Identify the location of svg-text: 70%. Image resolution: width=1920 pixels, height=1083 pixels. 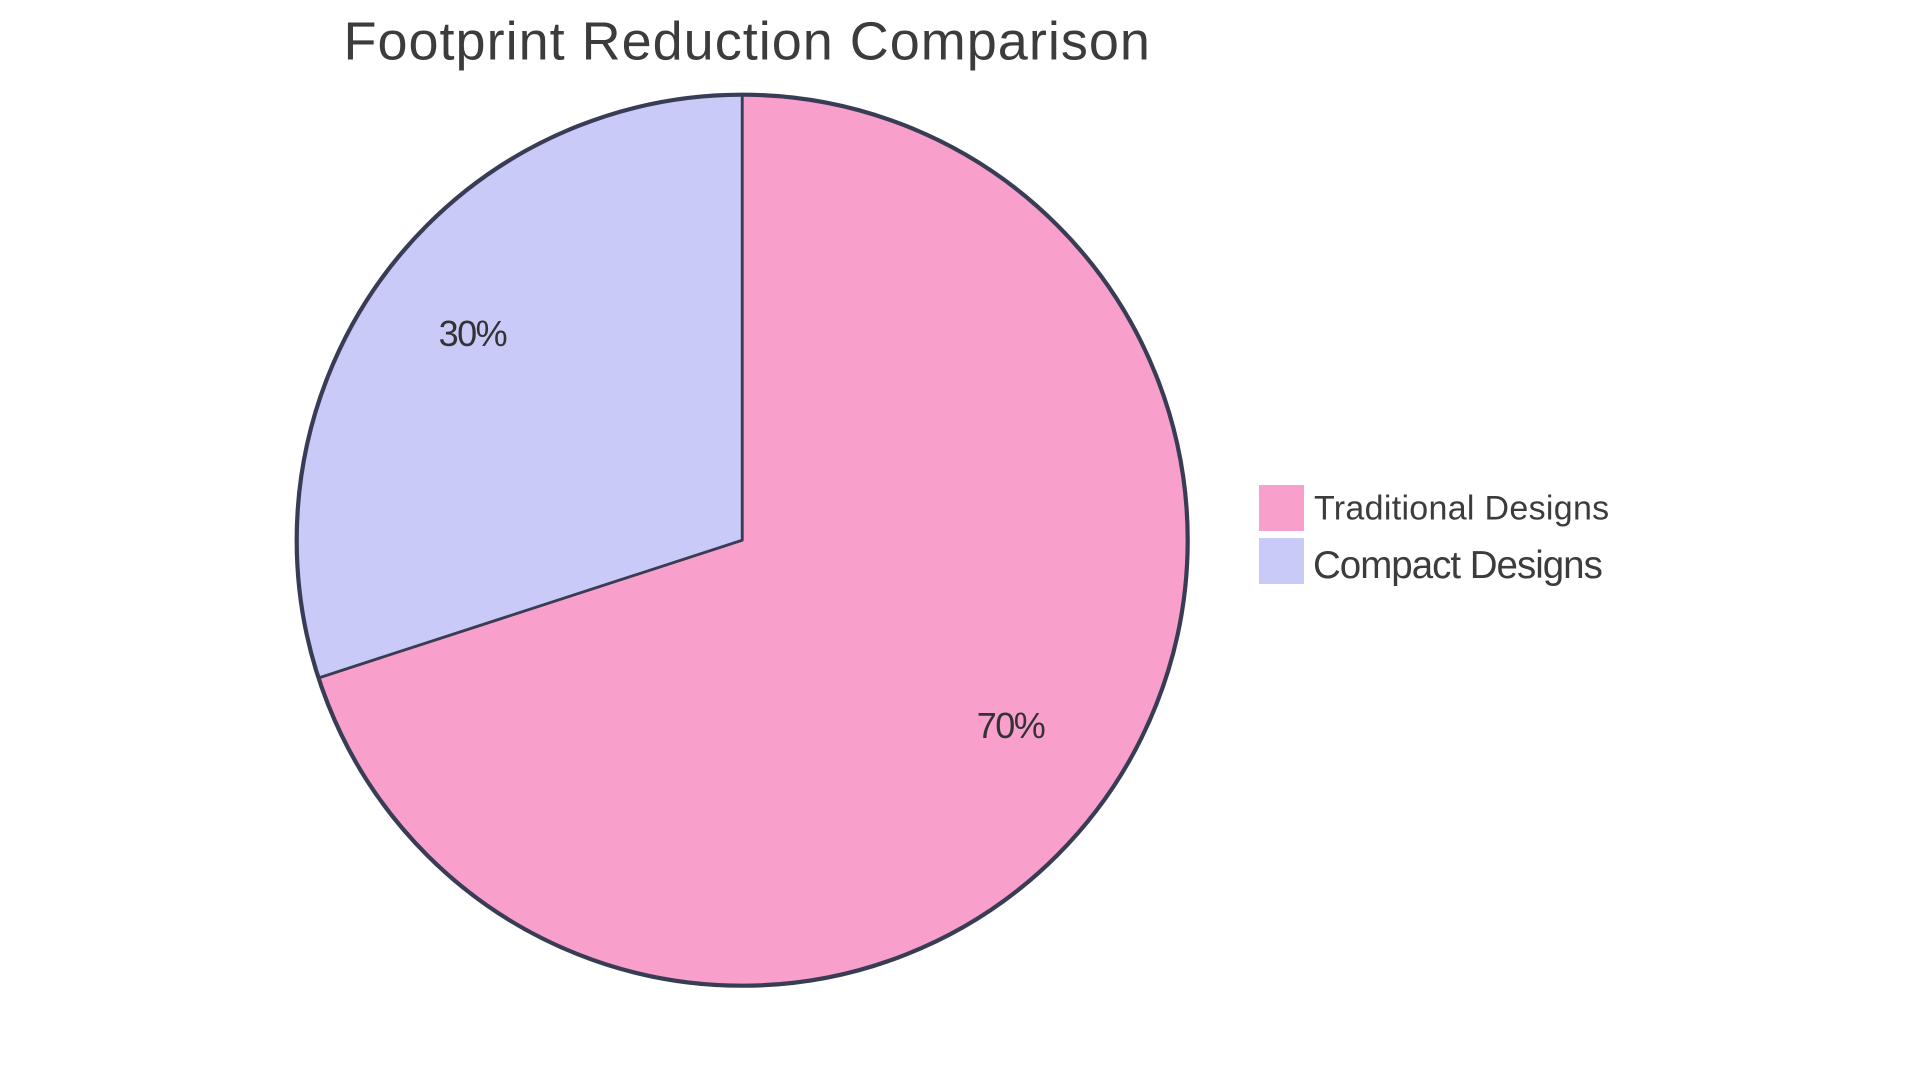
(1011, 725).